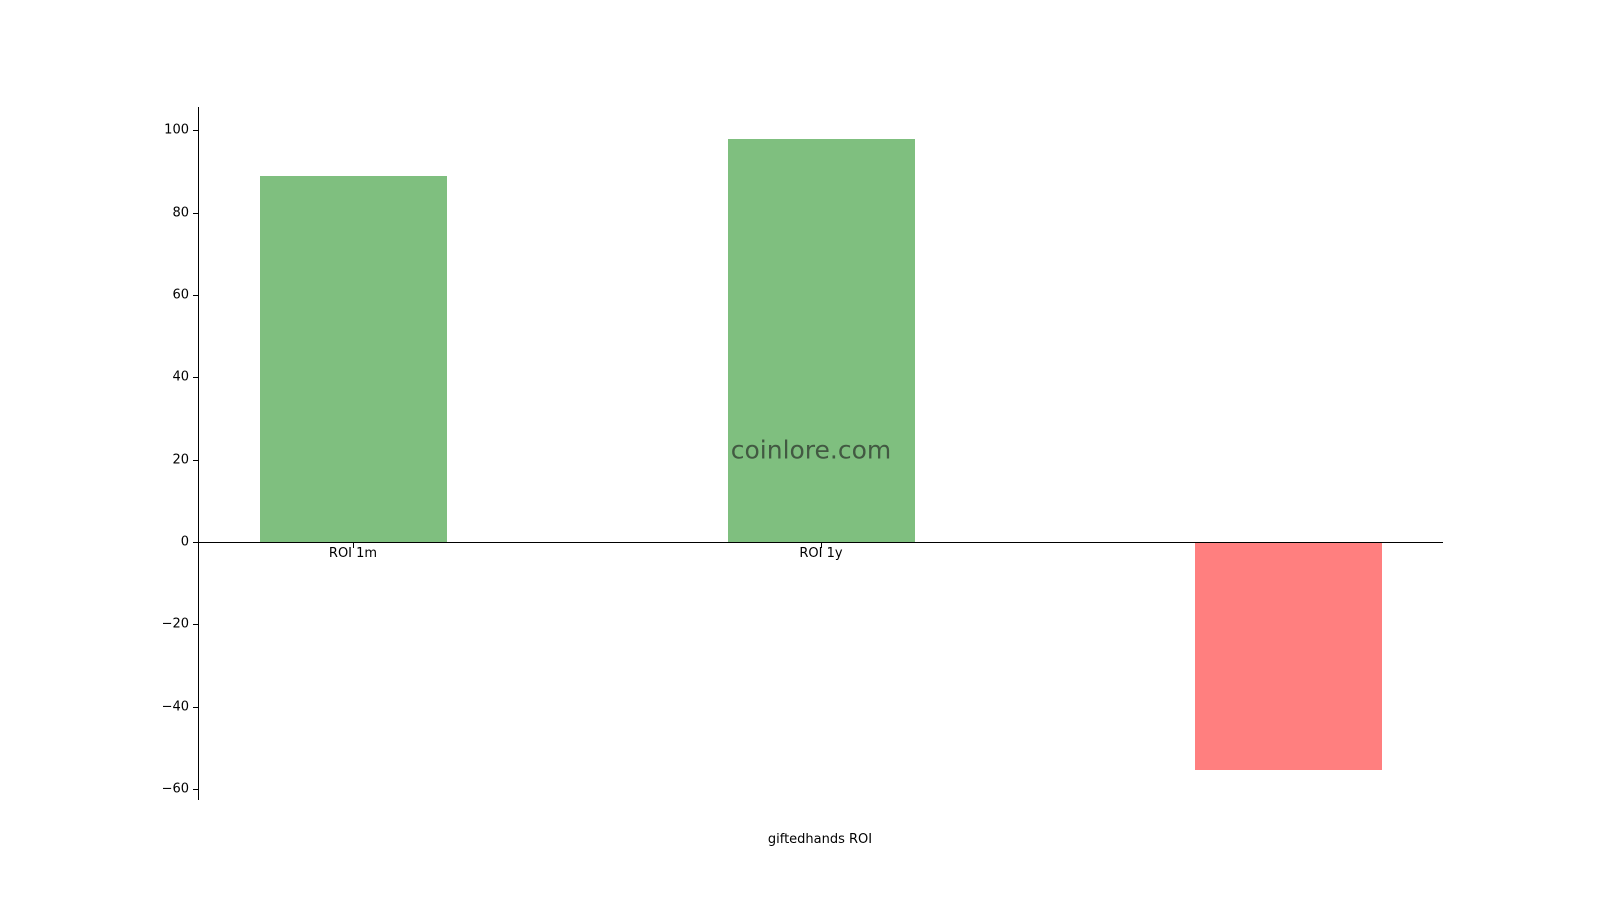 This screenshot has width=1600, height=900. I want to click on y-tick-label: 80, so click(180, 213).